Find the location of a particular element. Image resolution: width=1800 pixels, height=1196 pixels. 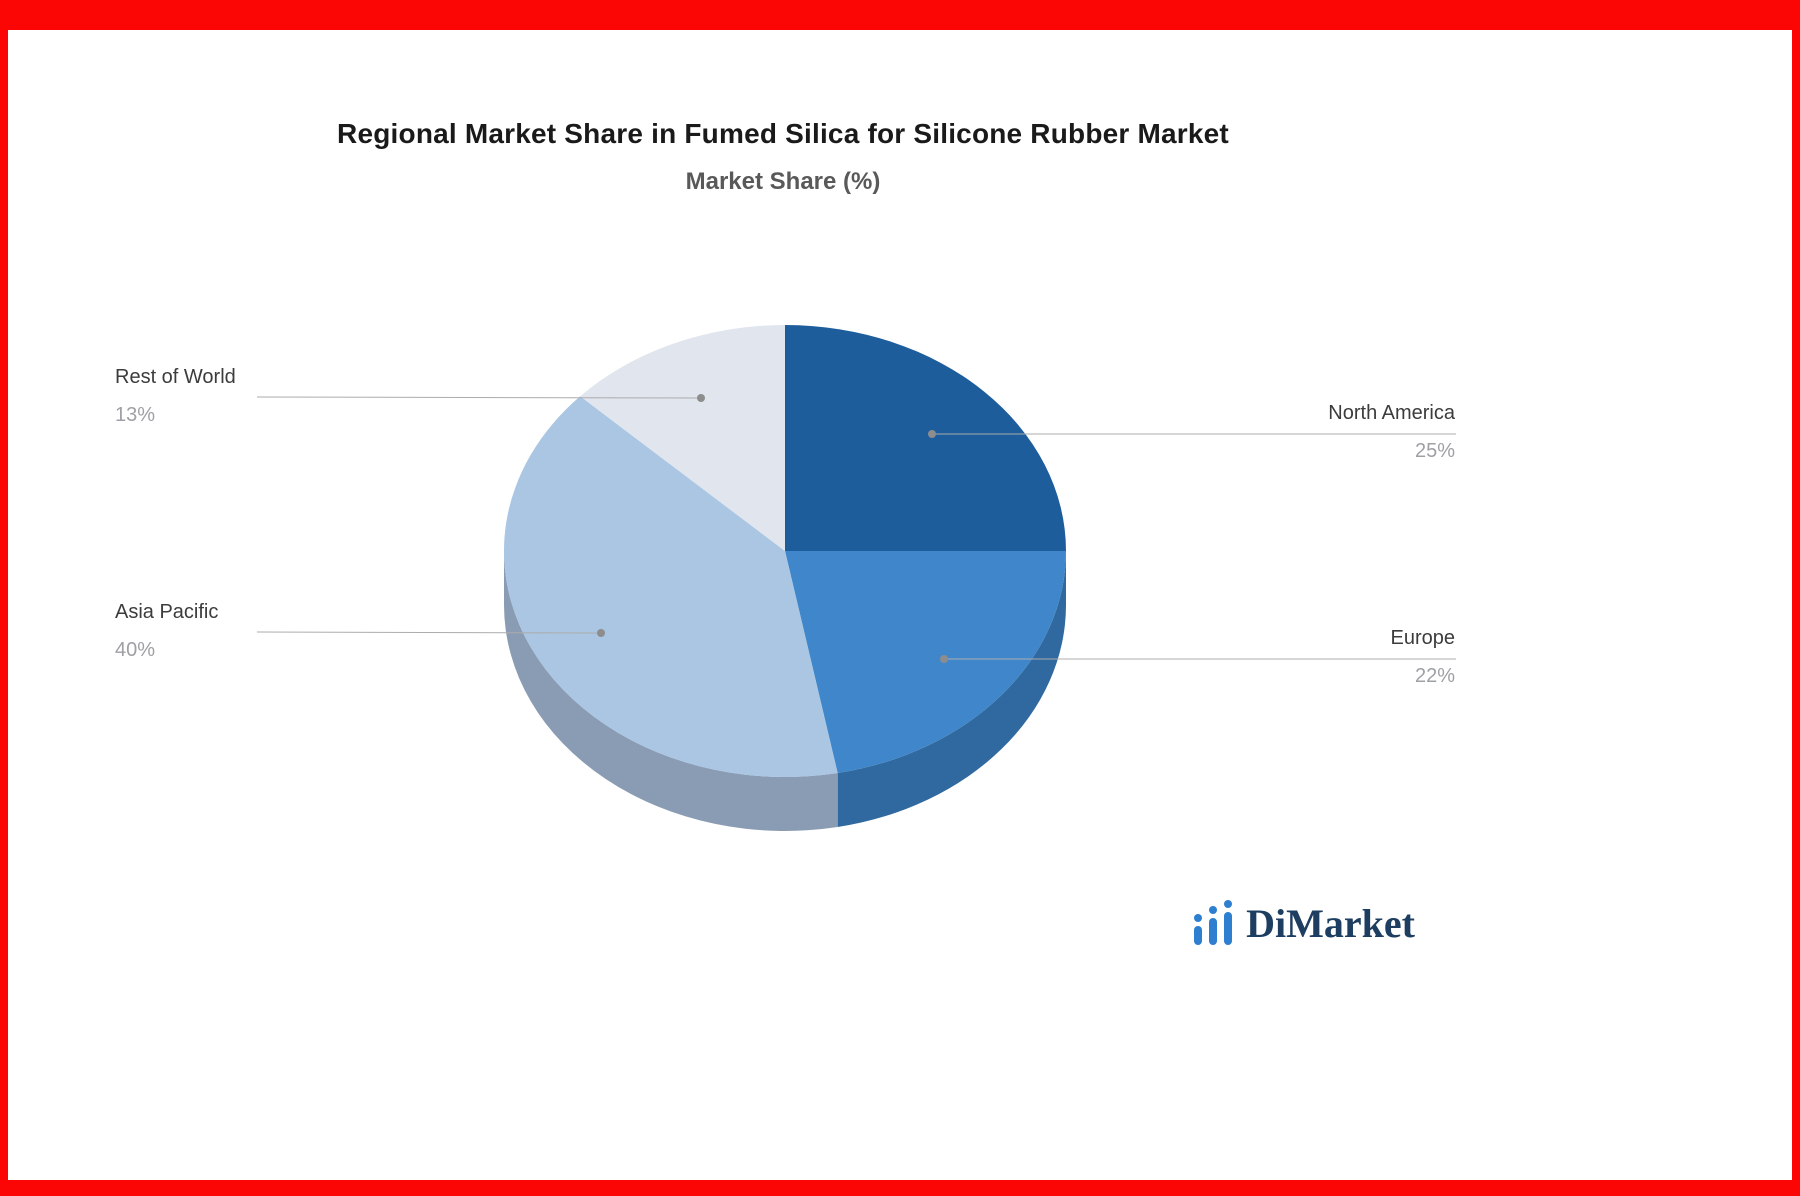

leader-dot-europe is located at coordinates (944, 659).